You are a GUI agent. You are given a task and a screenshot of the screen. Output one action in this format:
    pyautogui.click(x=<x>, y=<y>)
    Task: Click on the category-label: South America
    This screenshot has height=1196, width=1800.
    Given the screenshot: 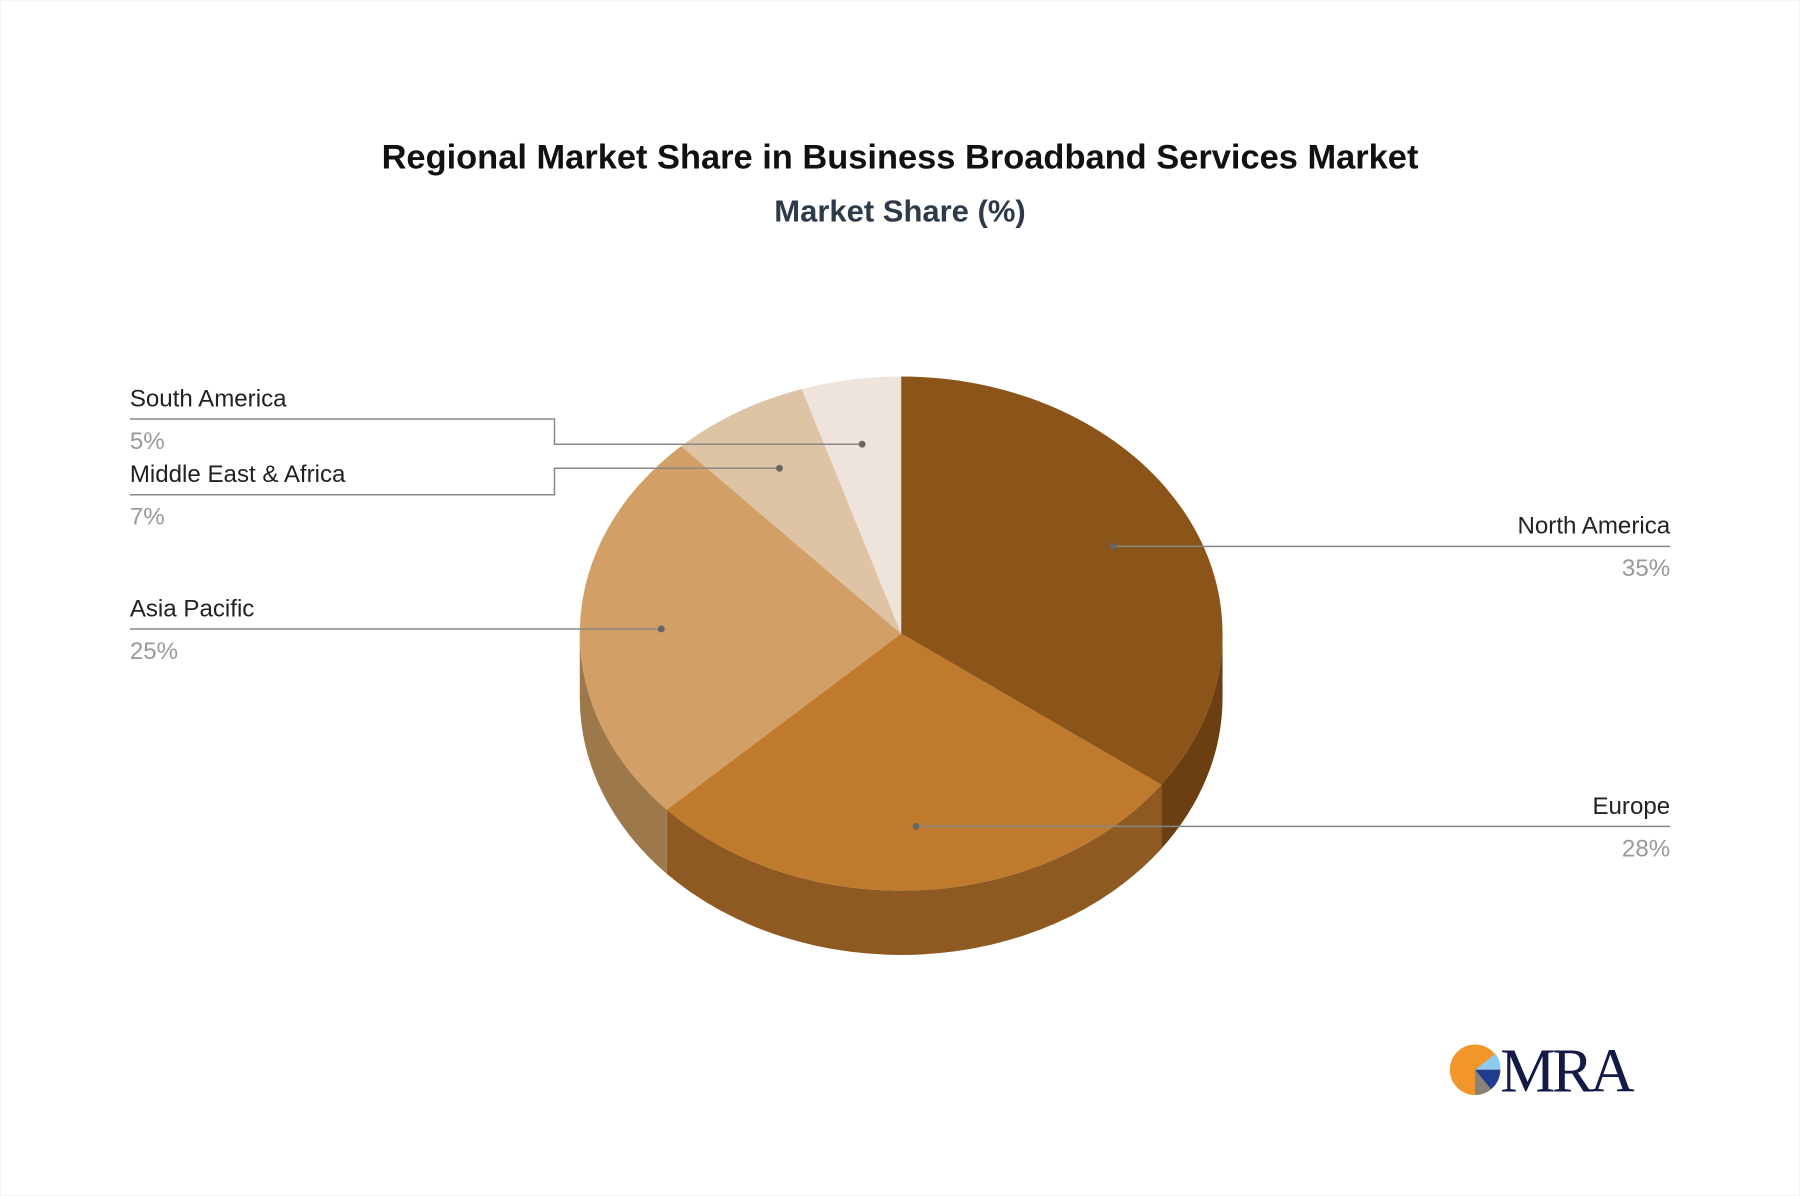 What is the action you would take?
    pyautogui.click(x=208, y=398)
    